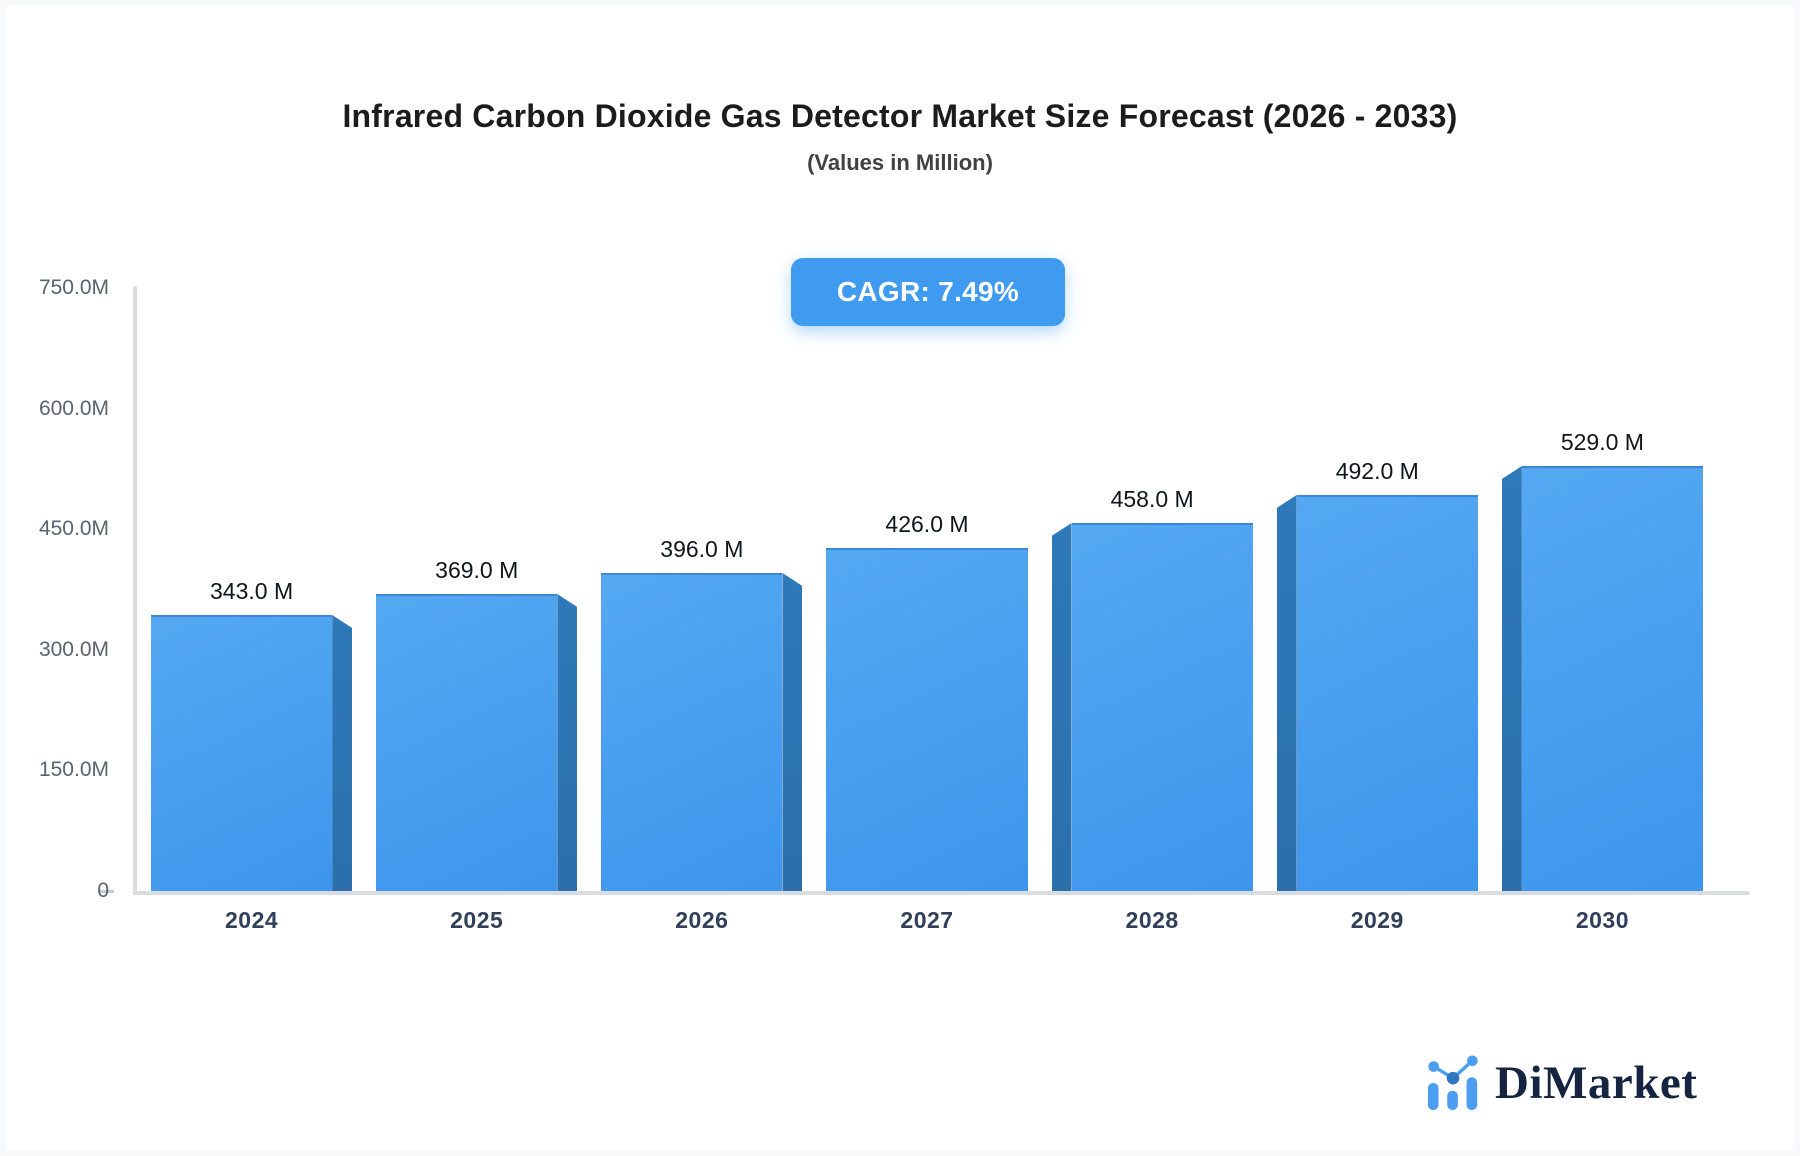 The height and width of the screenshot is (1156, 1800). What do you see at coordinates (702, 549) in the screenshot?
I see `bar-value-label: 396.0 M` at bounding box center [702, 549].